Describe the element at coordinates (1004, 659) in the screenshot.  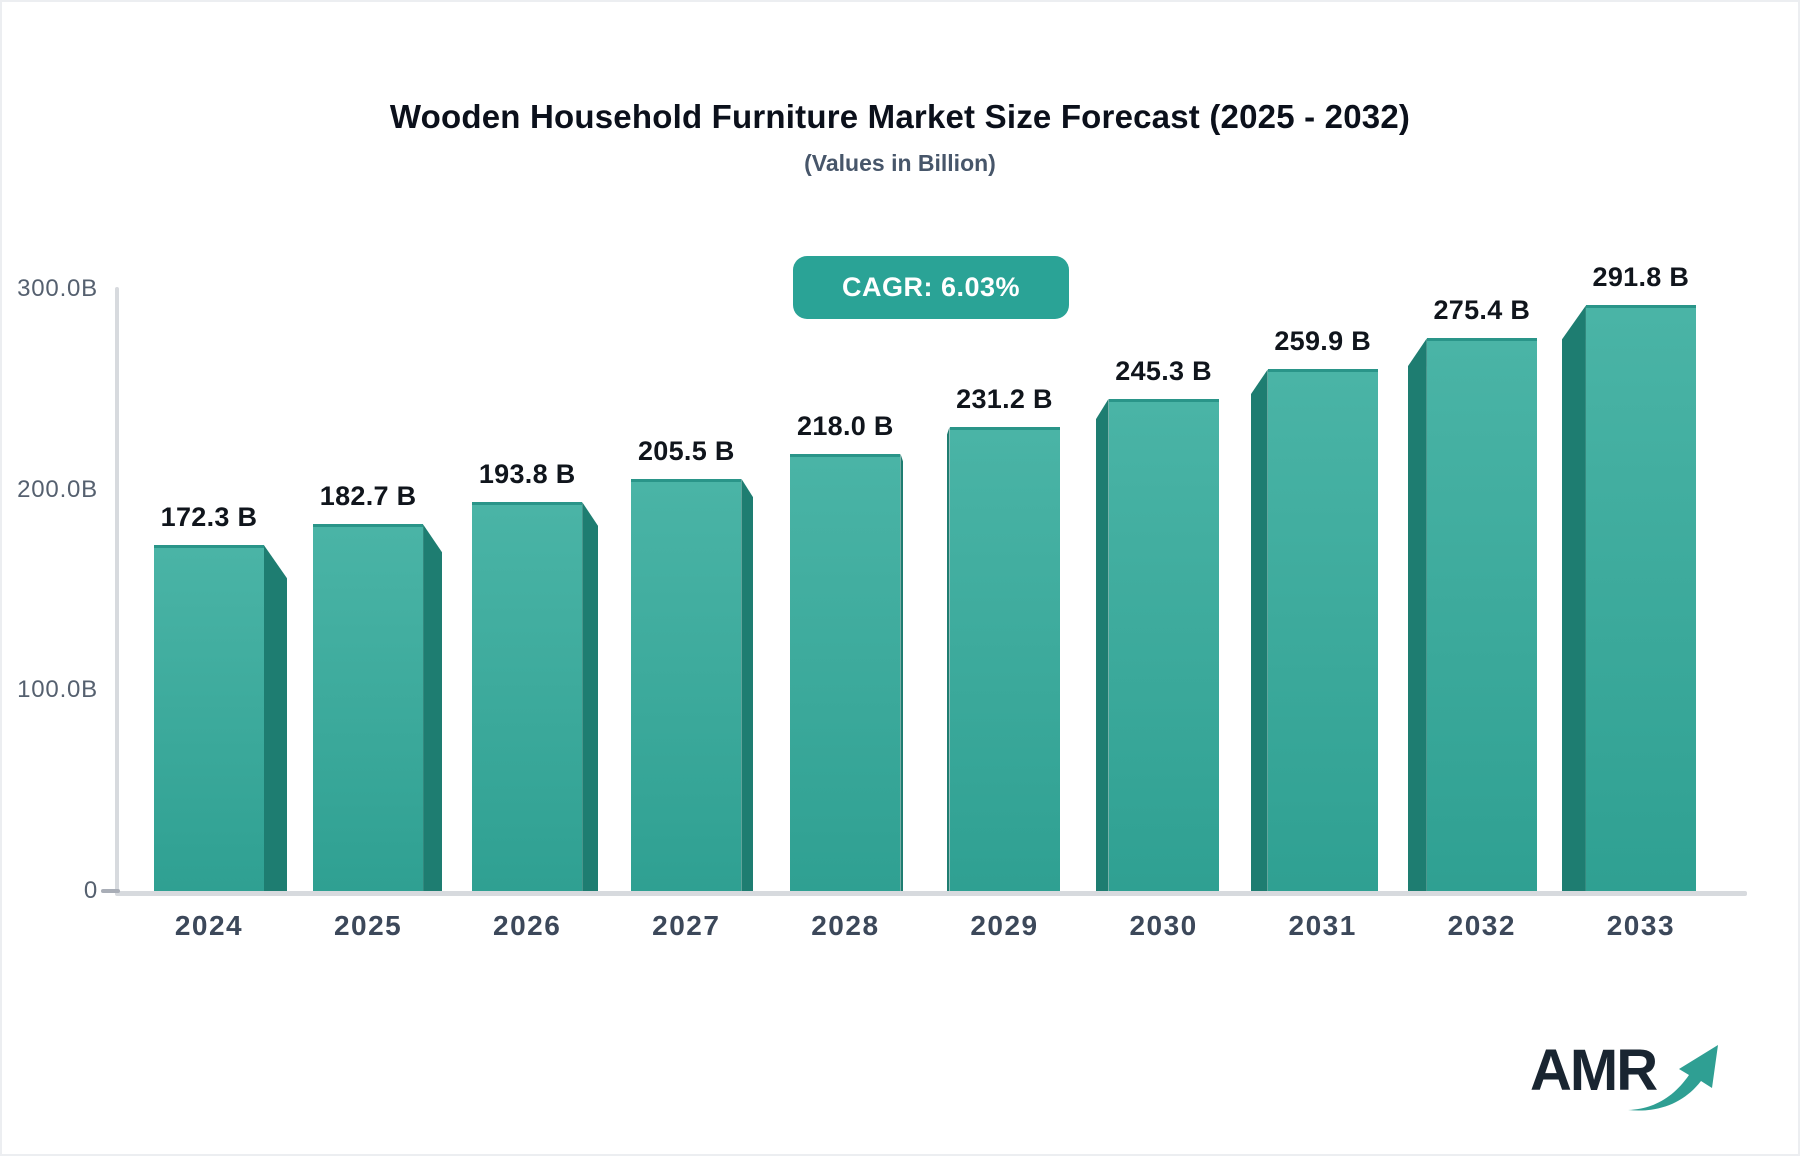
I see `bar-2029` at that location.